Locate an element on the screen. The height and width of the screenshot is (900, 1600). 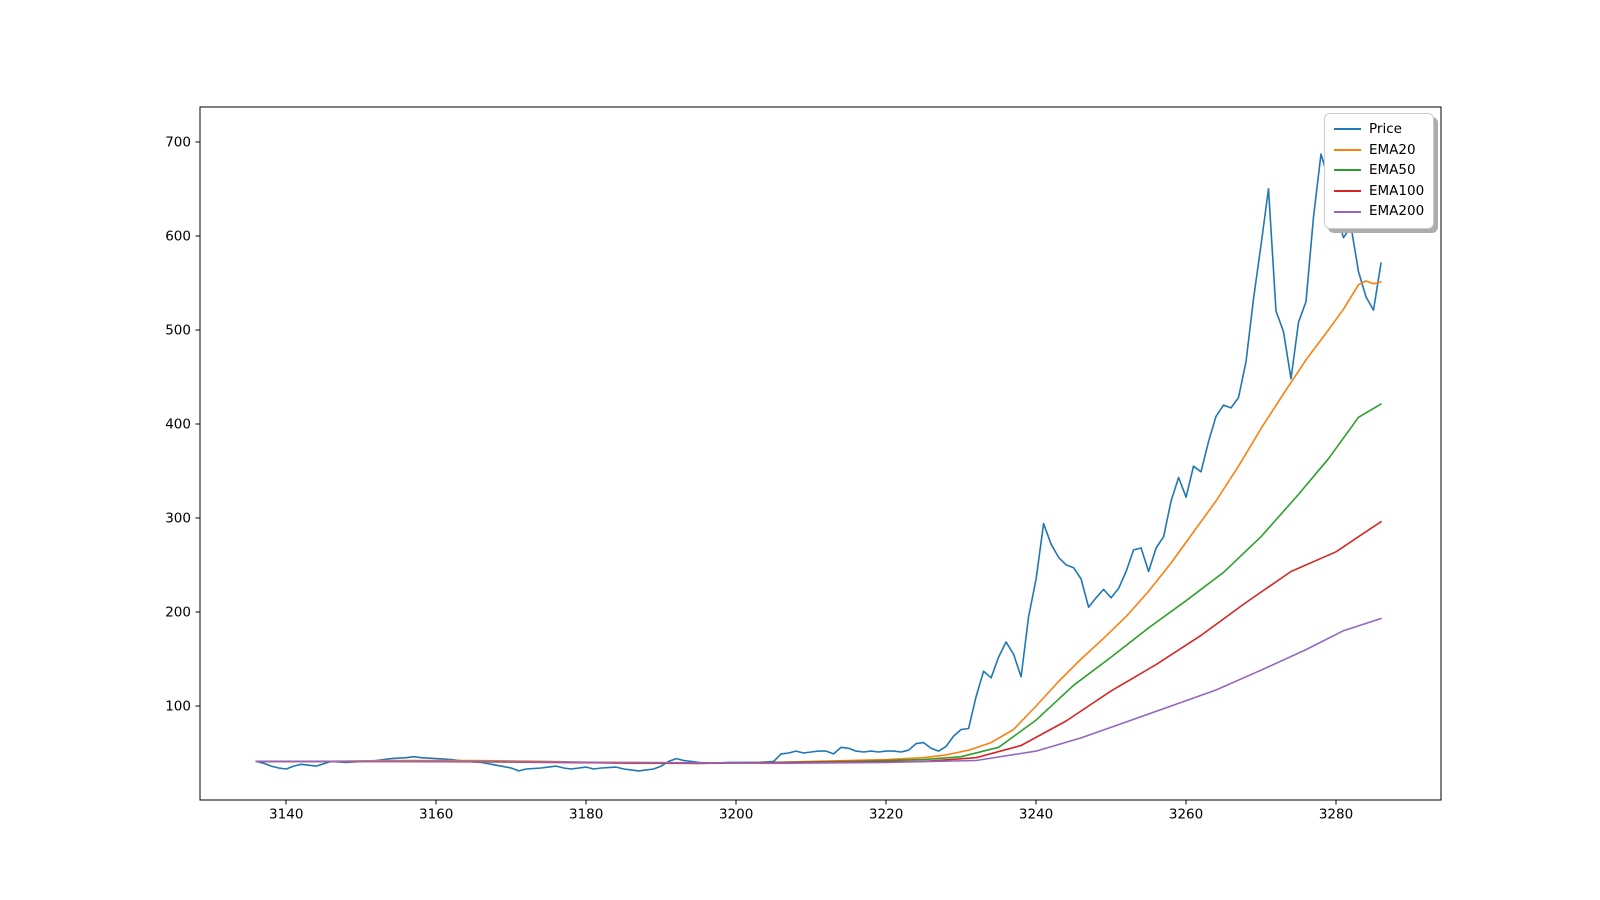
legend-item-ema20: EMA20 is located at coordinates (1379, 150).